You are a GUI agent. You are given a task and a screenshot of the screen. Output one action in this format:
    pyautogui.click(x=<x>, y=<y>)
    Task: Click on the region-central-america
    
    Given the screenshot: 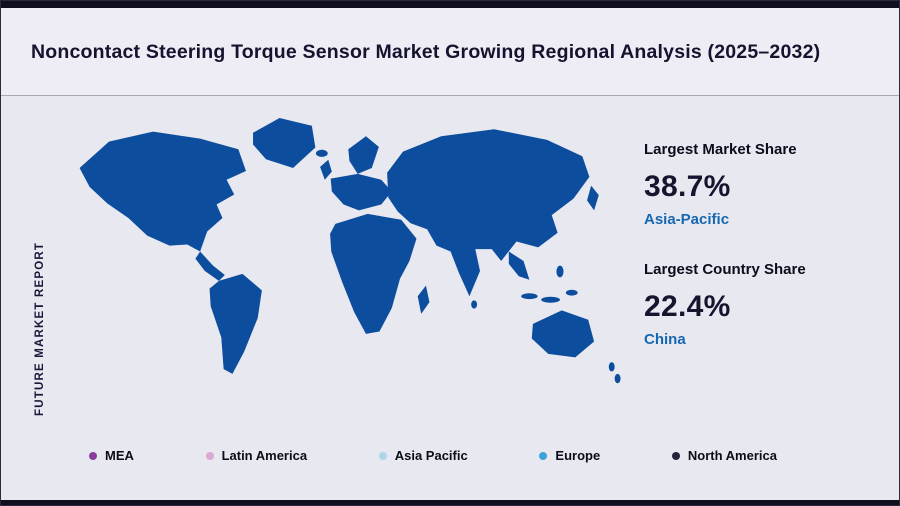 What is the action you would take?
    pyautogui.click(x=210, y=266)
    